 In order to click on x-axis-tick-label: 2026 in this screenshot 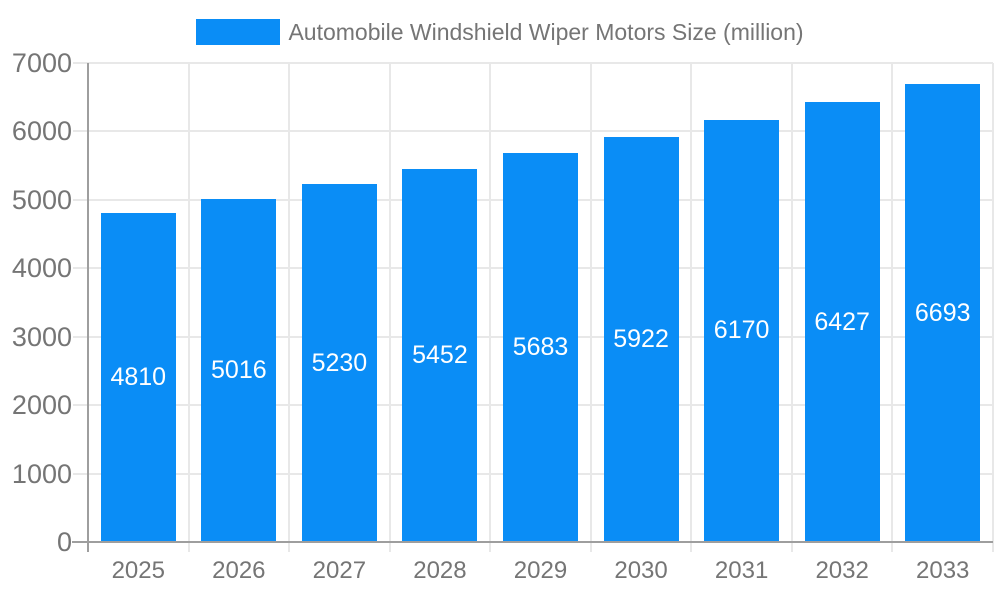, I will do `click(239, 570)`.